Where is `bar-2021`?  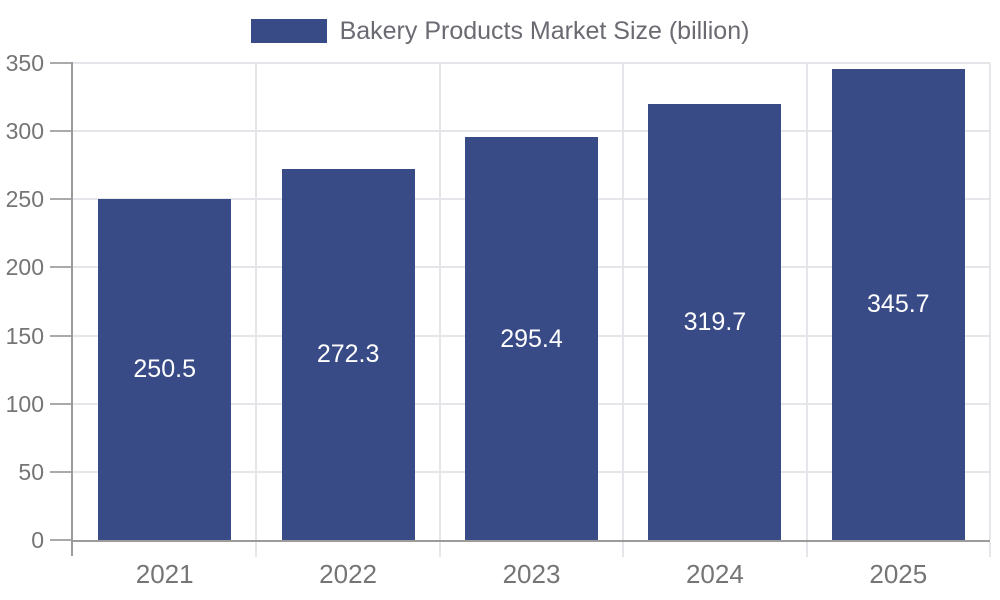 bar-2021 is located at coordinates (165, 369).